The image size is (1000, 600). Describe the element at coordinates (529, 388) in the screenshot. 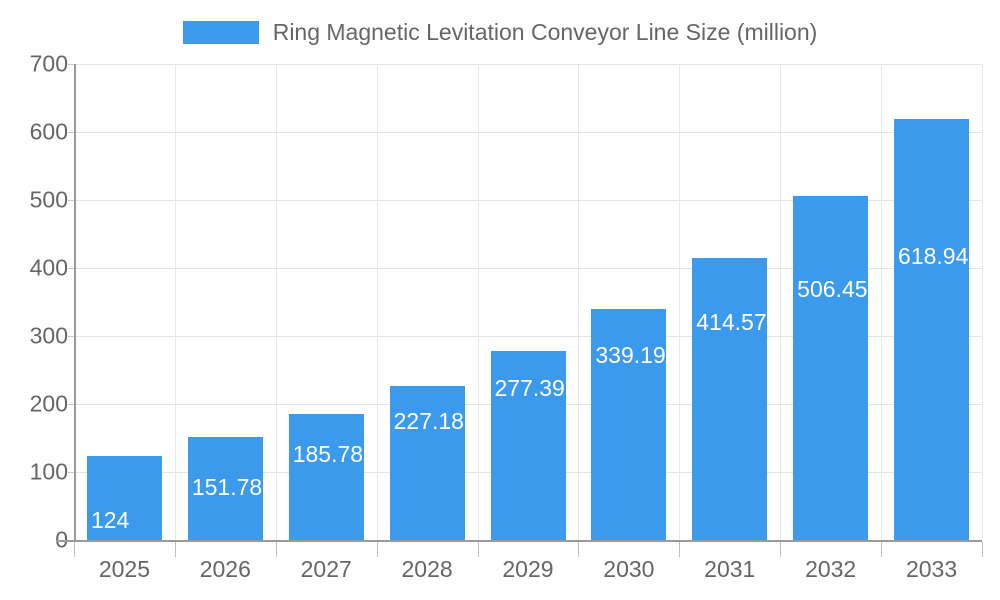

I see `bar-value-label-2029: 277.39` at that location.